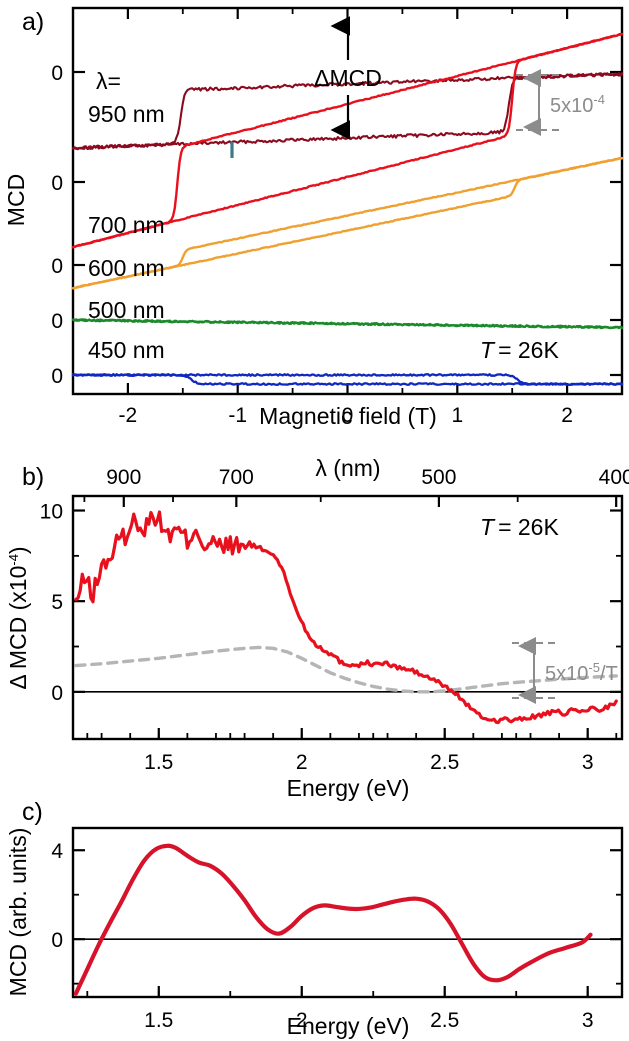 The height and width of the screenshot is (1041, 629). I want to click on curve-500nm, so click(347, 324).